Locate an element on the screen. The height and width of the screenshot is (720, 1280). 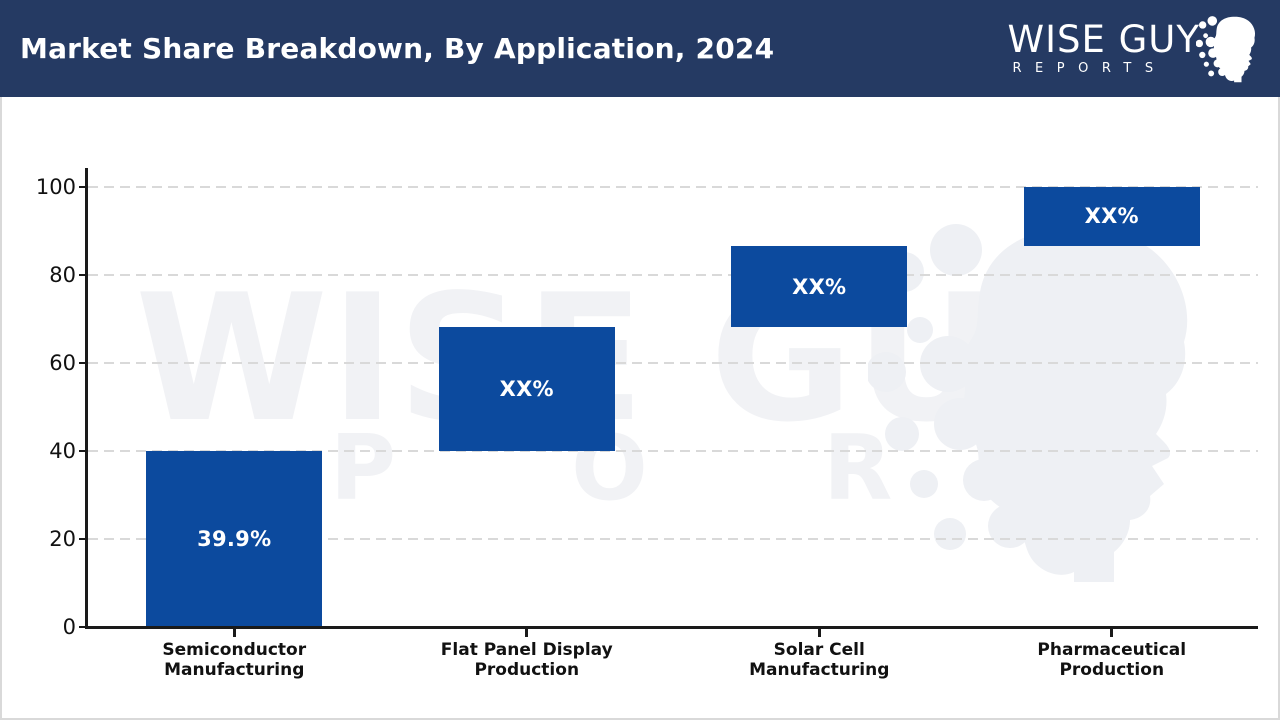
category-label: Semiconductor Manufacturing is located at coordinates (234, 660).